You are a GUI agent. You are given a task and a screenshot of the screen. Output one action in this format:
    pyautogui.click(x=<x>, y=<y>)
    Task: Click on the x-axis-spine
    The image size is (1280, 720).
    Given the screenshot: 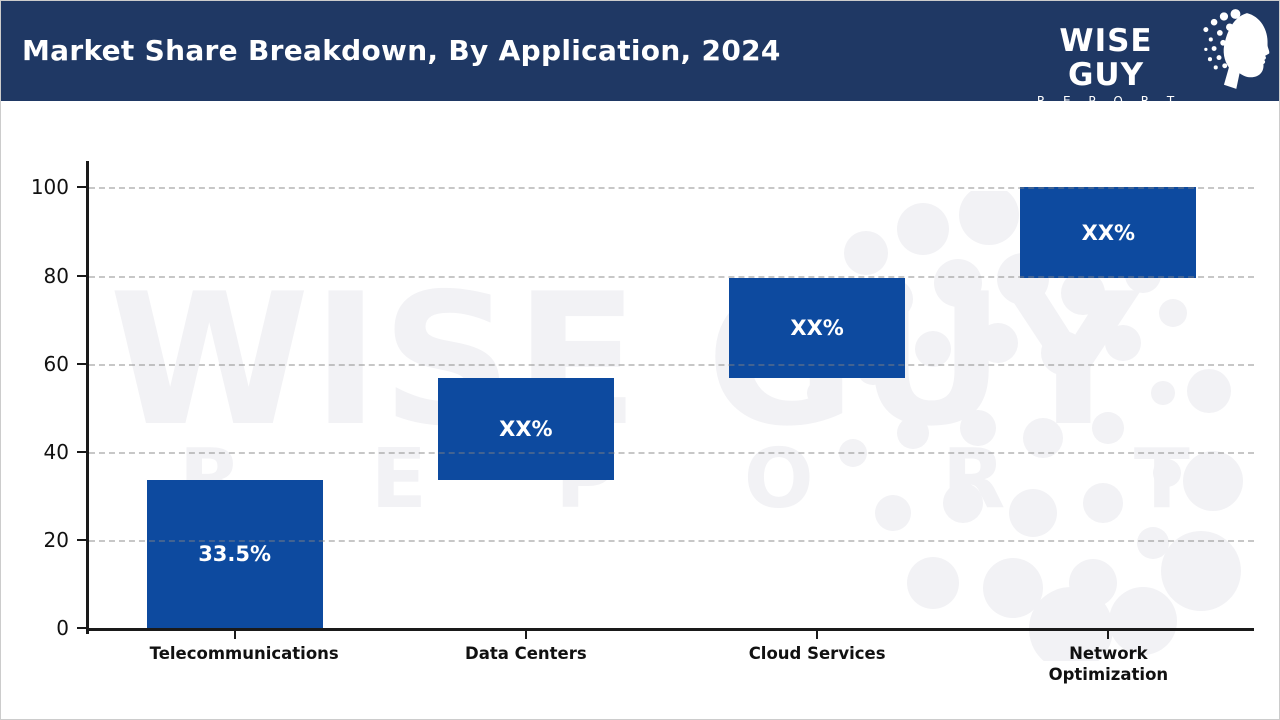 What is the action you would take?
    pyautogui.click(x=670, y=629)
    